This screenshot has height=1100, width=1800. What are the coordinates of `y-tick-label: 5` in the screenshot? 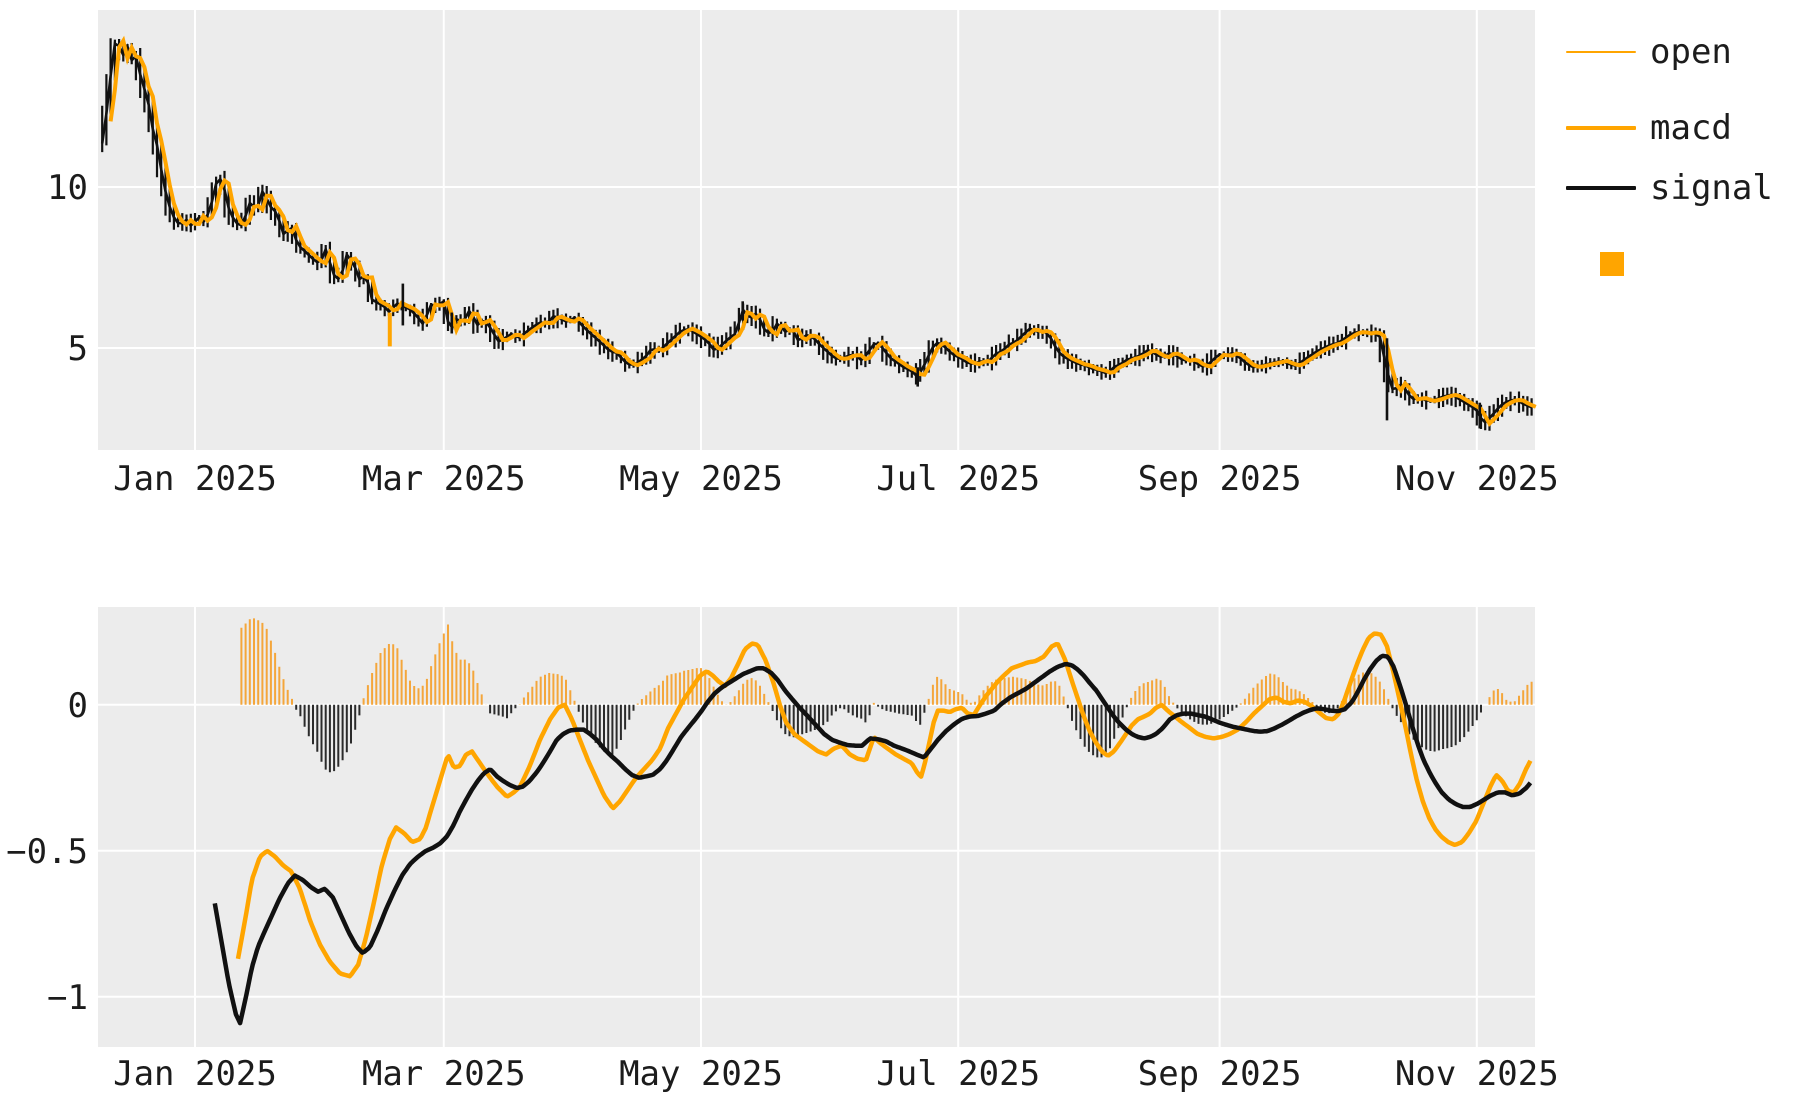 It's located at (78, 349).